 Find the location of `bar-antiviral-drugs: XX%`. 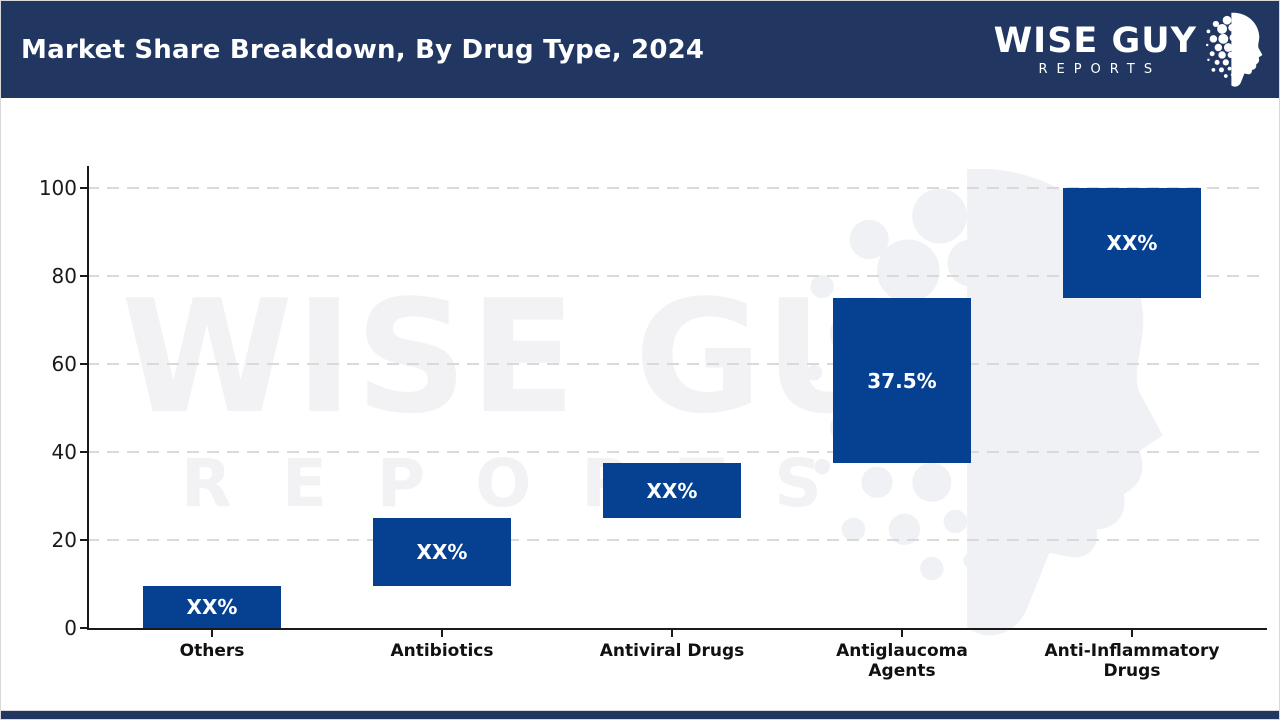

bar-antiviral-drugs: XX% is located at coordinates (672, 490).